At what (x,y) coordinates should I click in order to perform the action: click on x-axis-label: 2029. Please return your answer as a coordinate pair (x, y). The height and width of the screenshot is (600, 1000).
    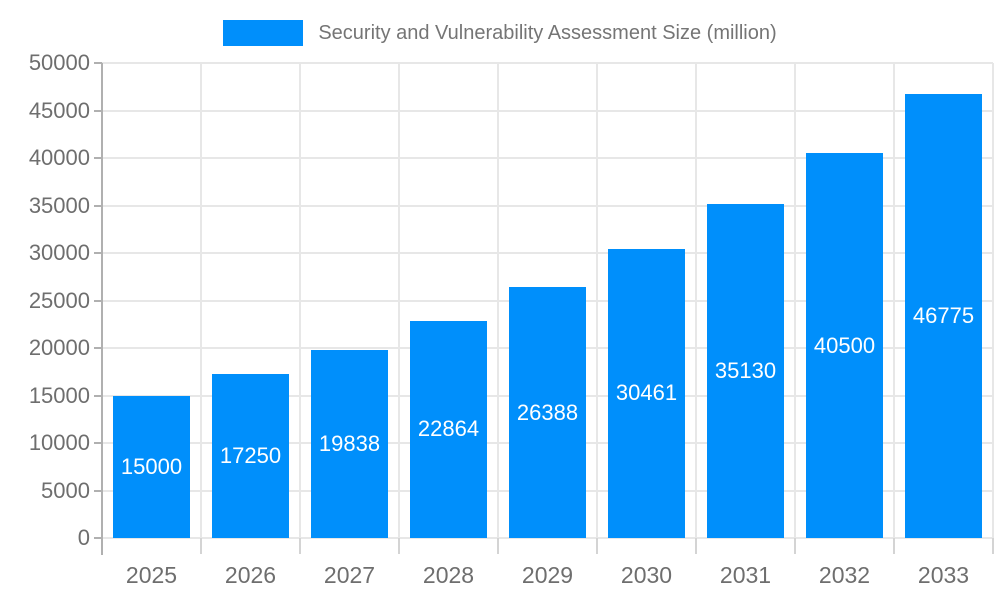
    Looking at the image, I should click on (547, 575).